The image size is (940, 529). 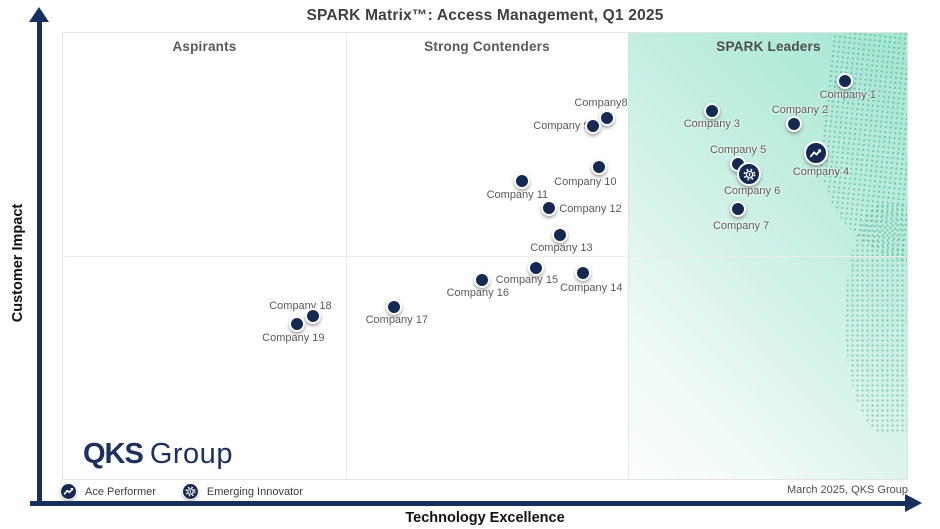 What do you see at coordinates (821, 172) in the screenshot?
I see `point-label-company-4: Company 4` at bounding box center [821, 172].